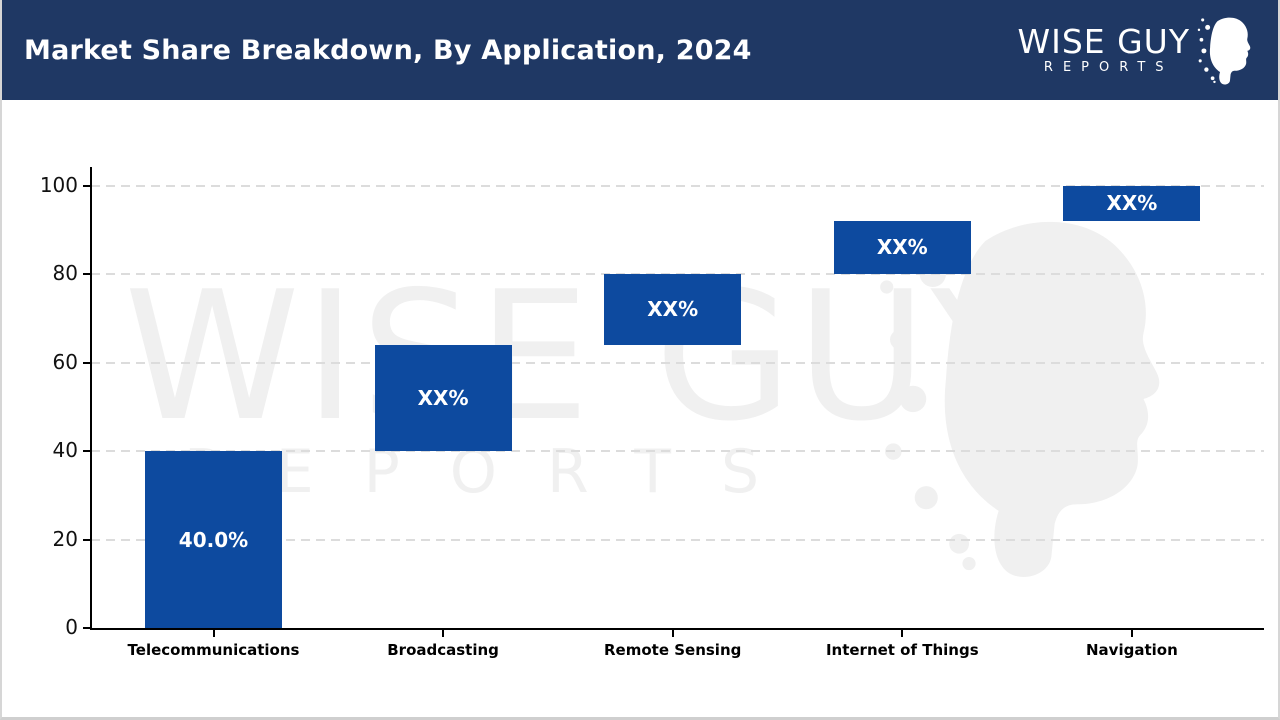 The height and width of the screenshot is (720, 1280). I want to click on y-axis-line, so click(91, 397).